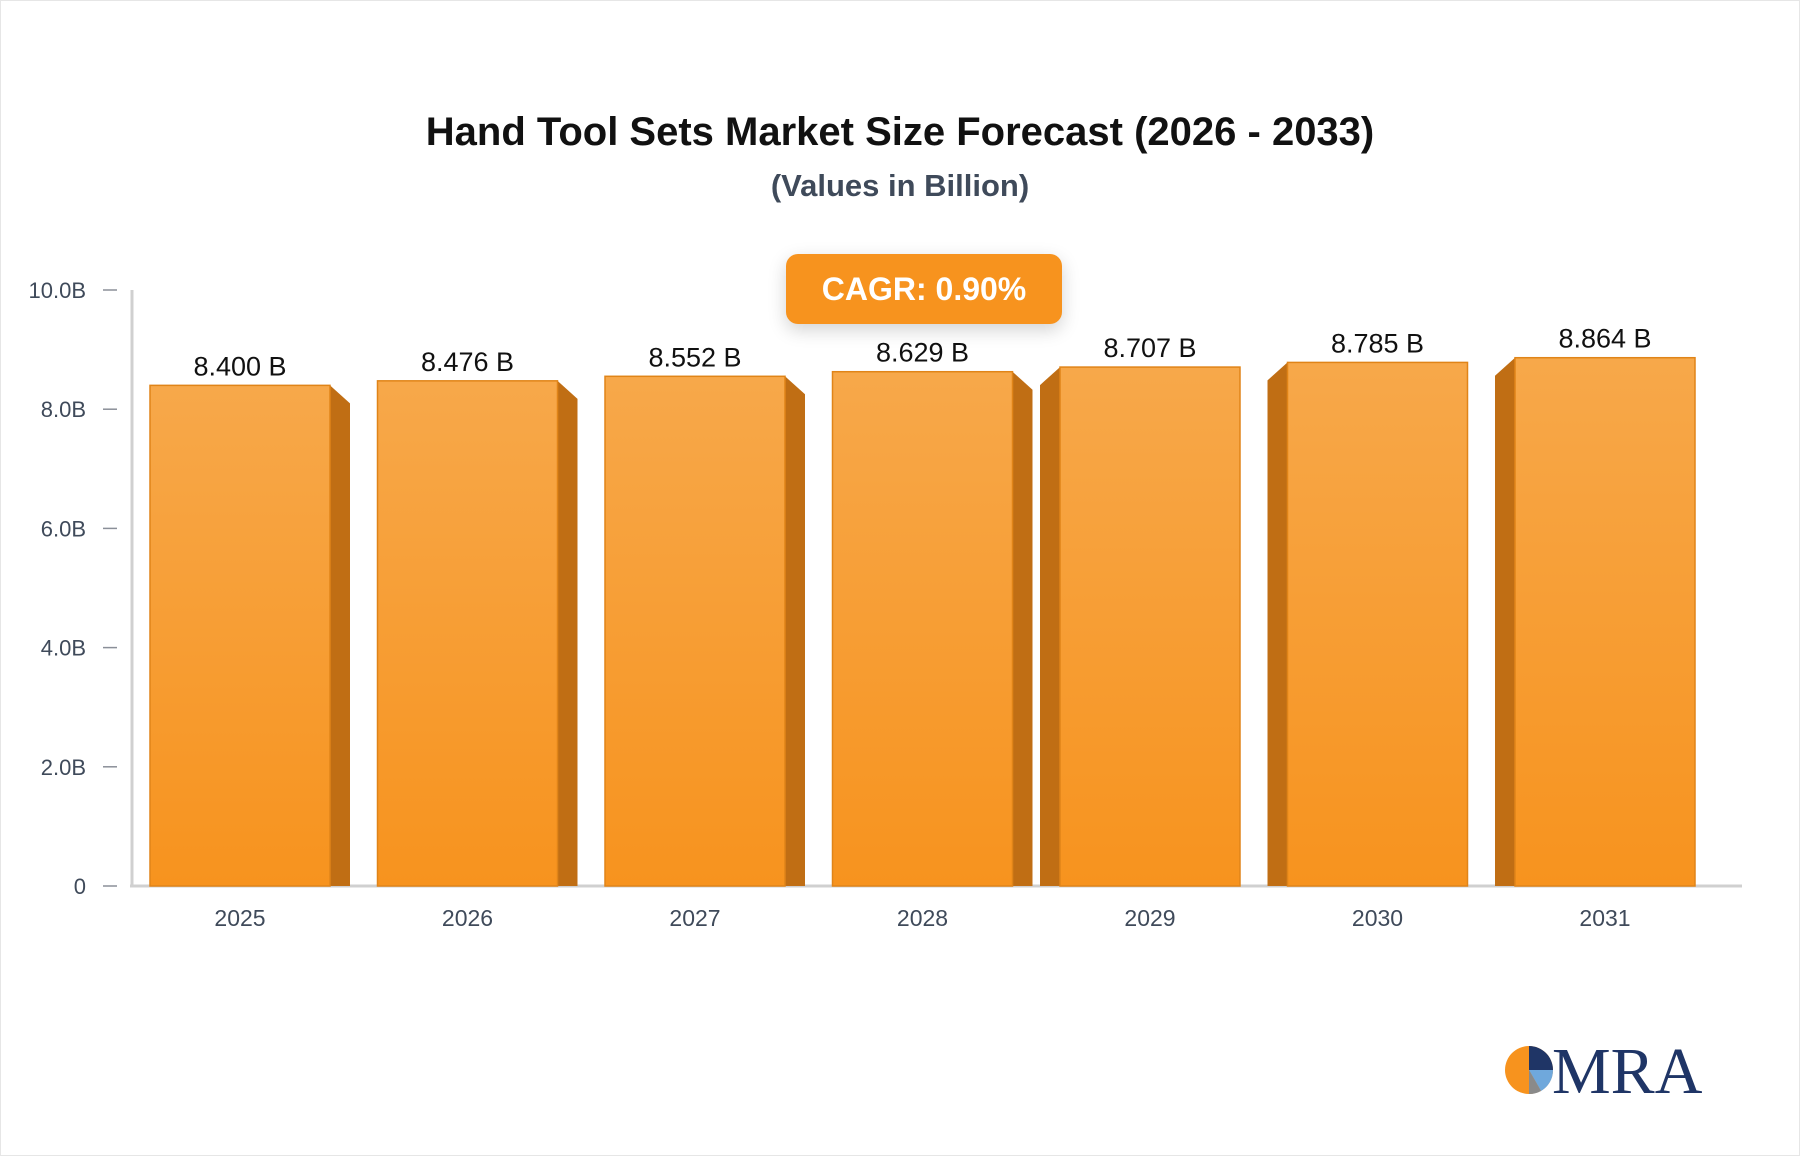 Image resolution: width=1800 pixels, height=1156 pixels. I want to click on bar-value-label: 8.552 B, so click(694, 357).